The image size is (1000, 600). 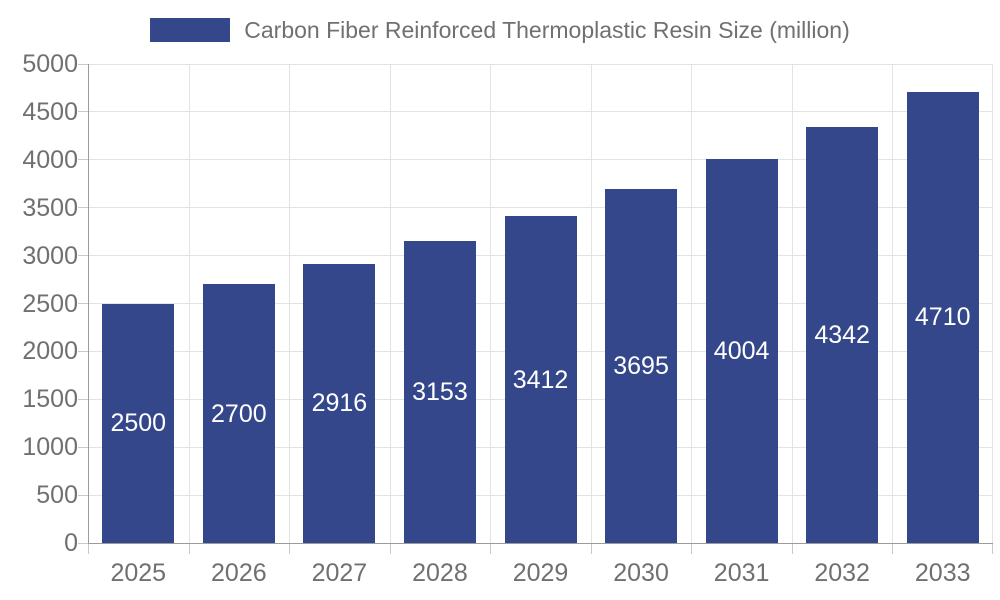 I want to click on y-axis-label: 1500, so click(x=50, y=399).